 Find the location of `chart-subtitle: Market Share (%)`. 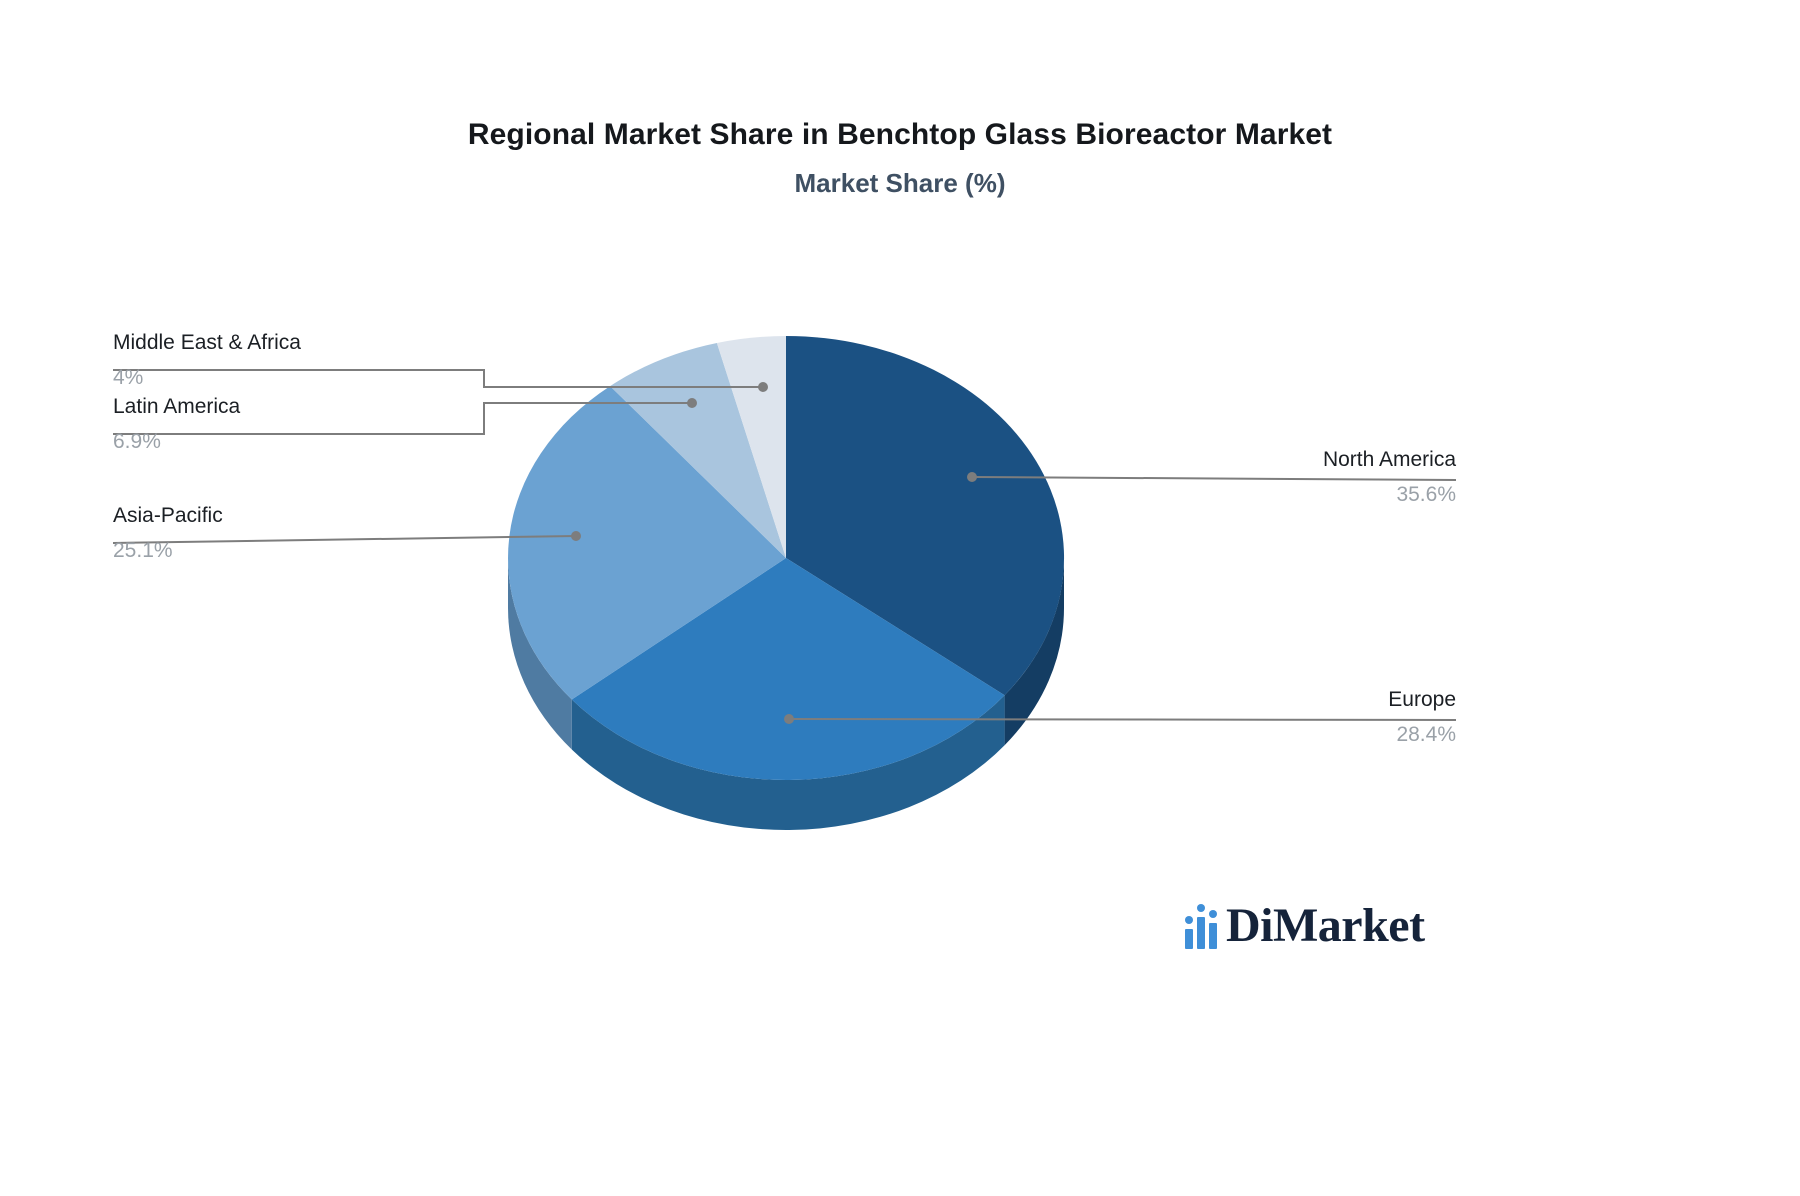

chart-subtitle: Market Share (%) is located at coordinates (900, 183).